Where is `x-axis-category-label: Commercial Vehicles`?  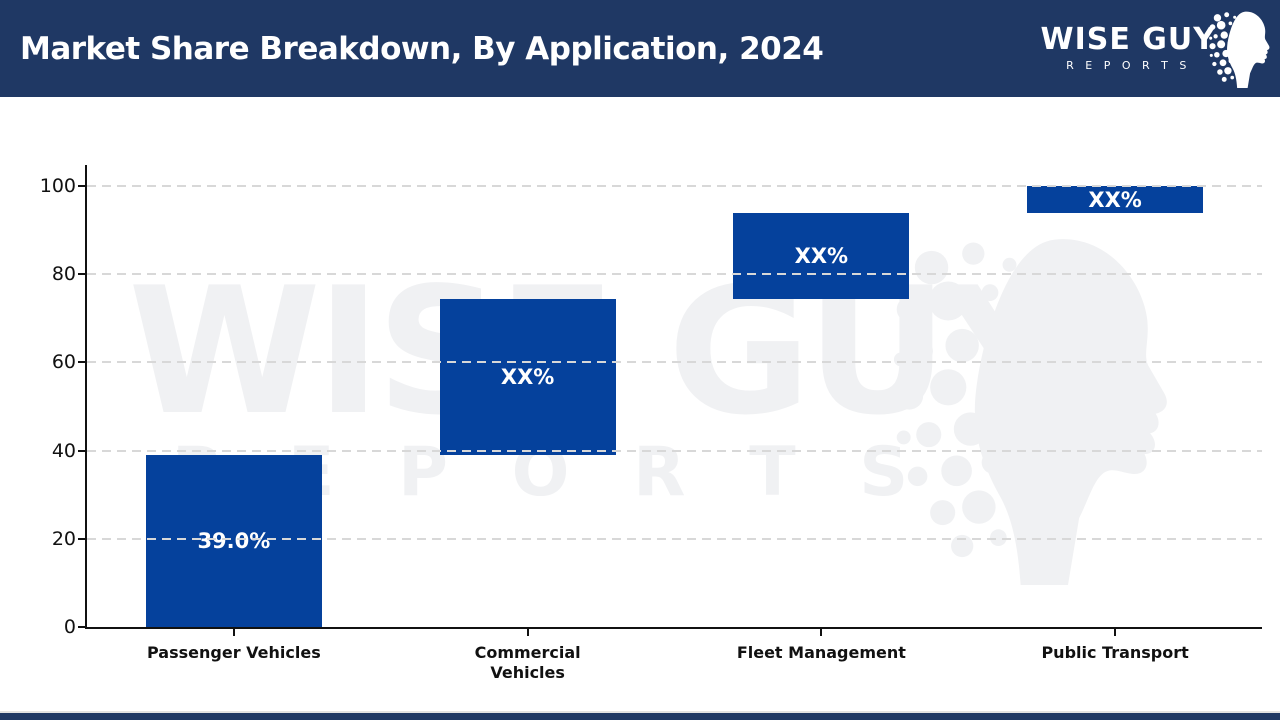
x-axis-category-label: Commercial Vehicles is located at coordinates (527, 662).